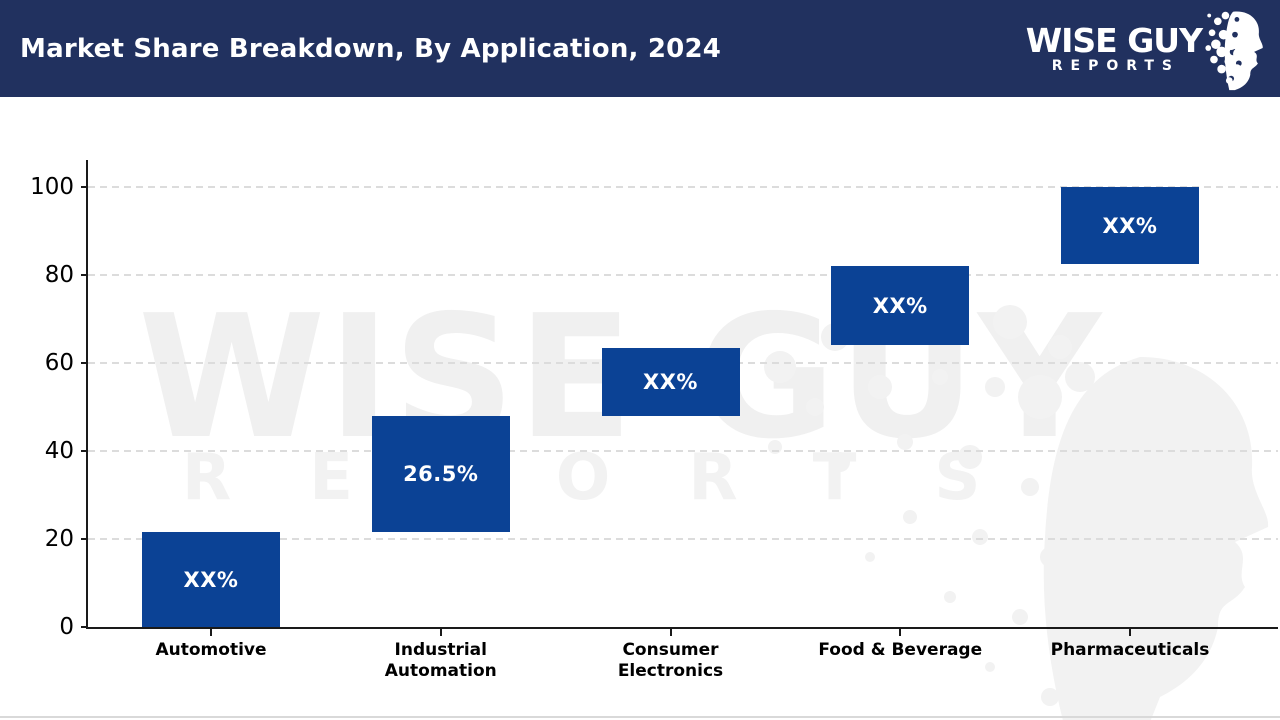  I want to click on y-tick-label-20: 20, so click(59, 539).